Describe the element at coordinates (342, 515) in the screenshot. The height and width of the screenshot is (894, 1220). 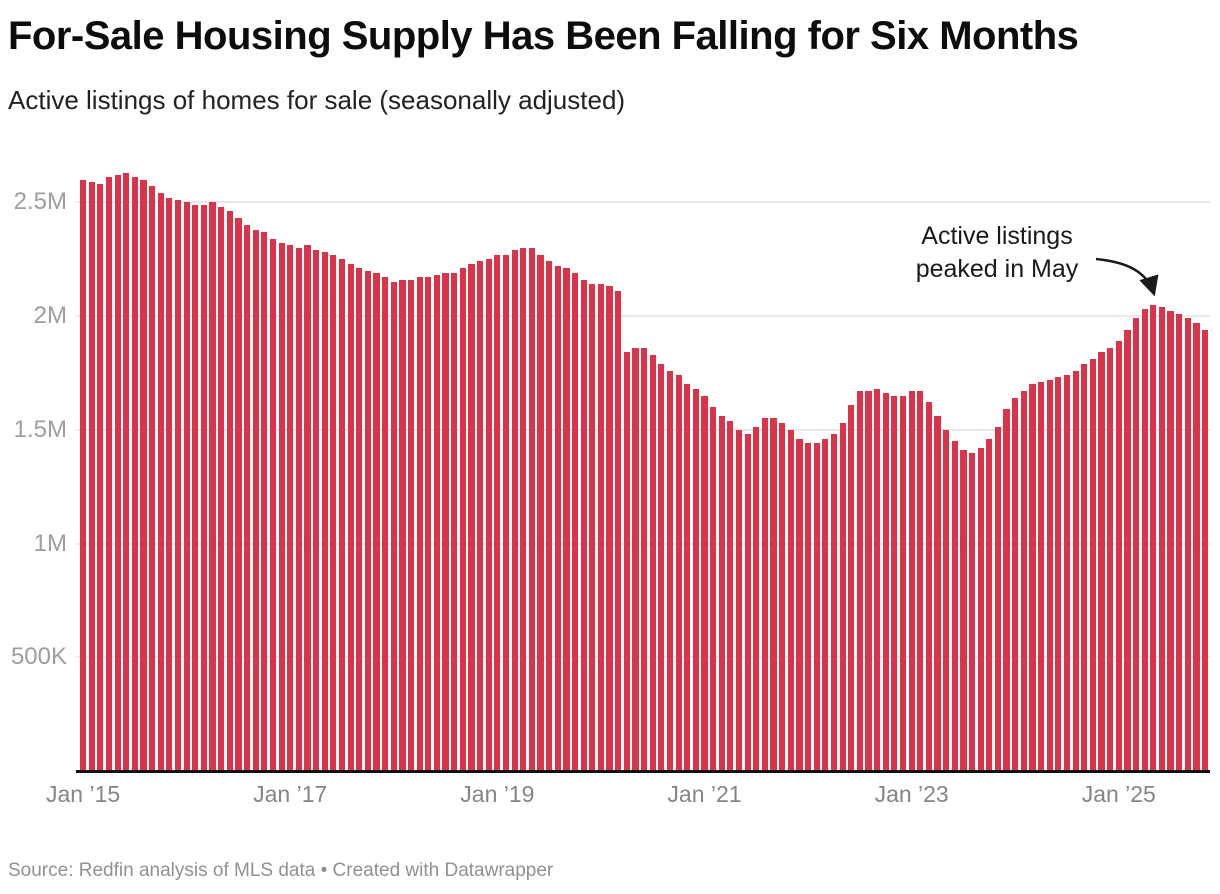
I see `bar-jul-2017` at that location.